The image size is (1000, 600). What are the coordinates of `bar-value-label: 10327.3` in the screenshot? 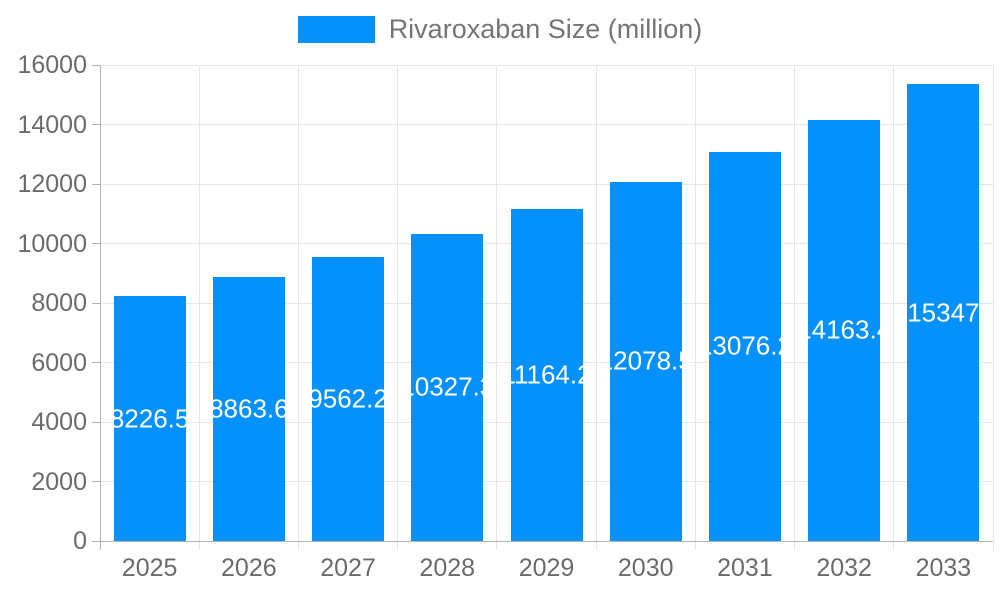 It's located at (447, 386).